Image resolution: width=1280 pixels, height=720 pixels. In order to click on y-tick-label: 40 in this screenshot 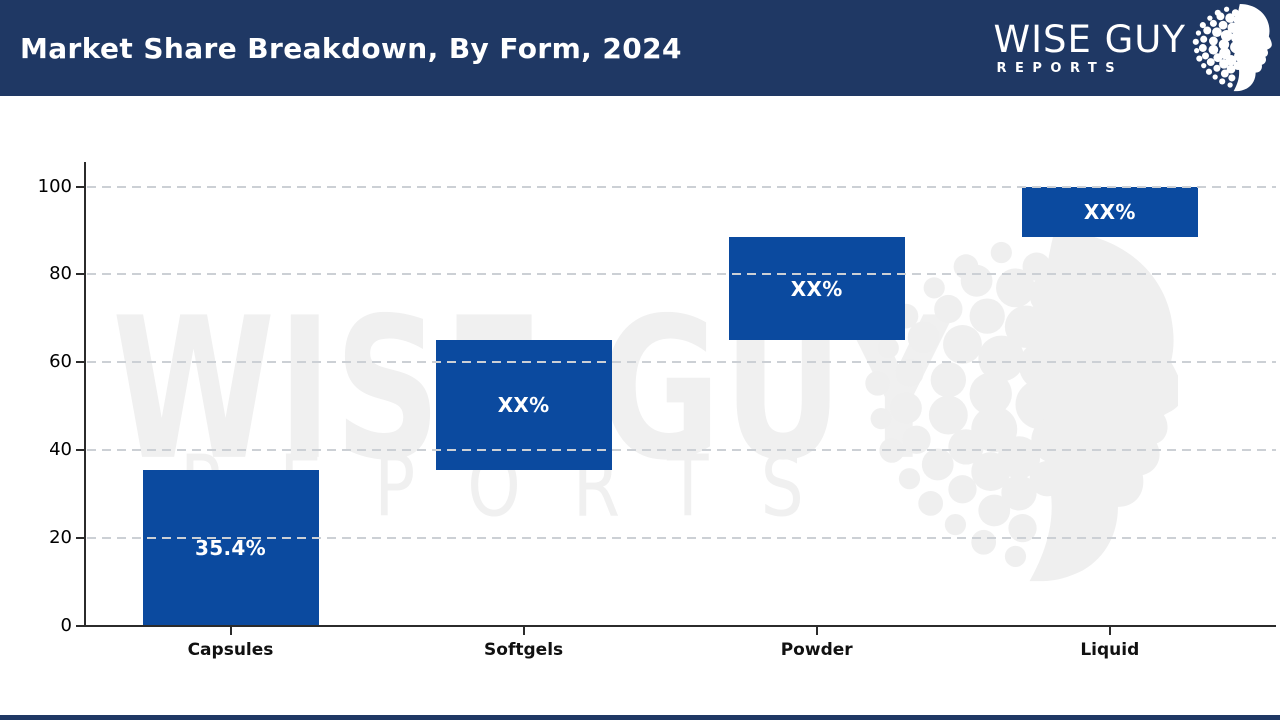, I will do `click(60, 449)`.